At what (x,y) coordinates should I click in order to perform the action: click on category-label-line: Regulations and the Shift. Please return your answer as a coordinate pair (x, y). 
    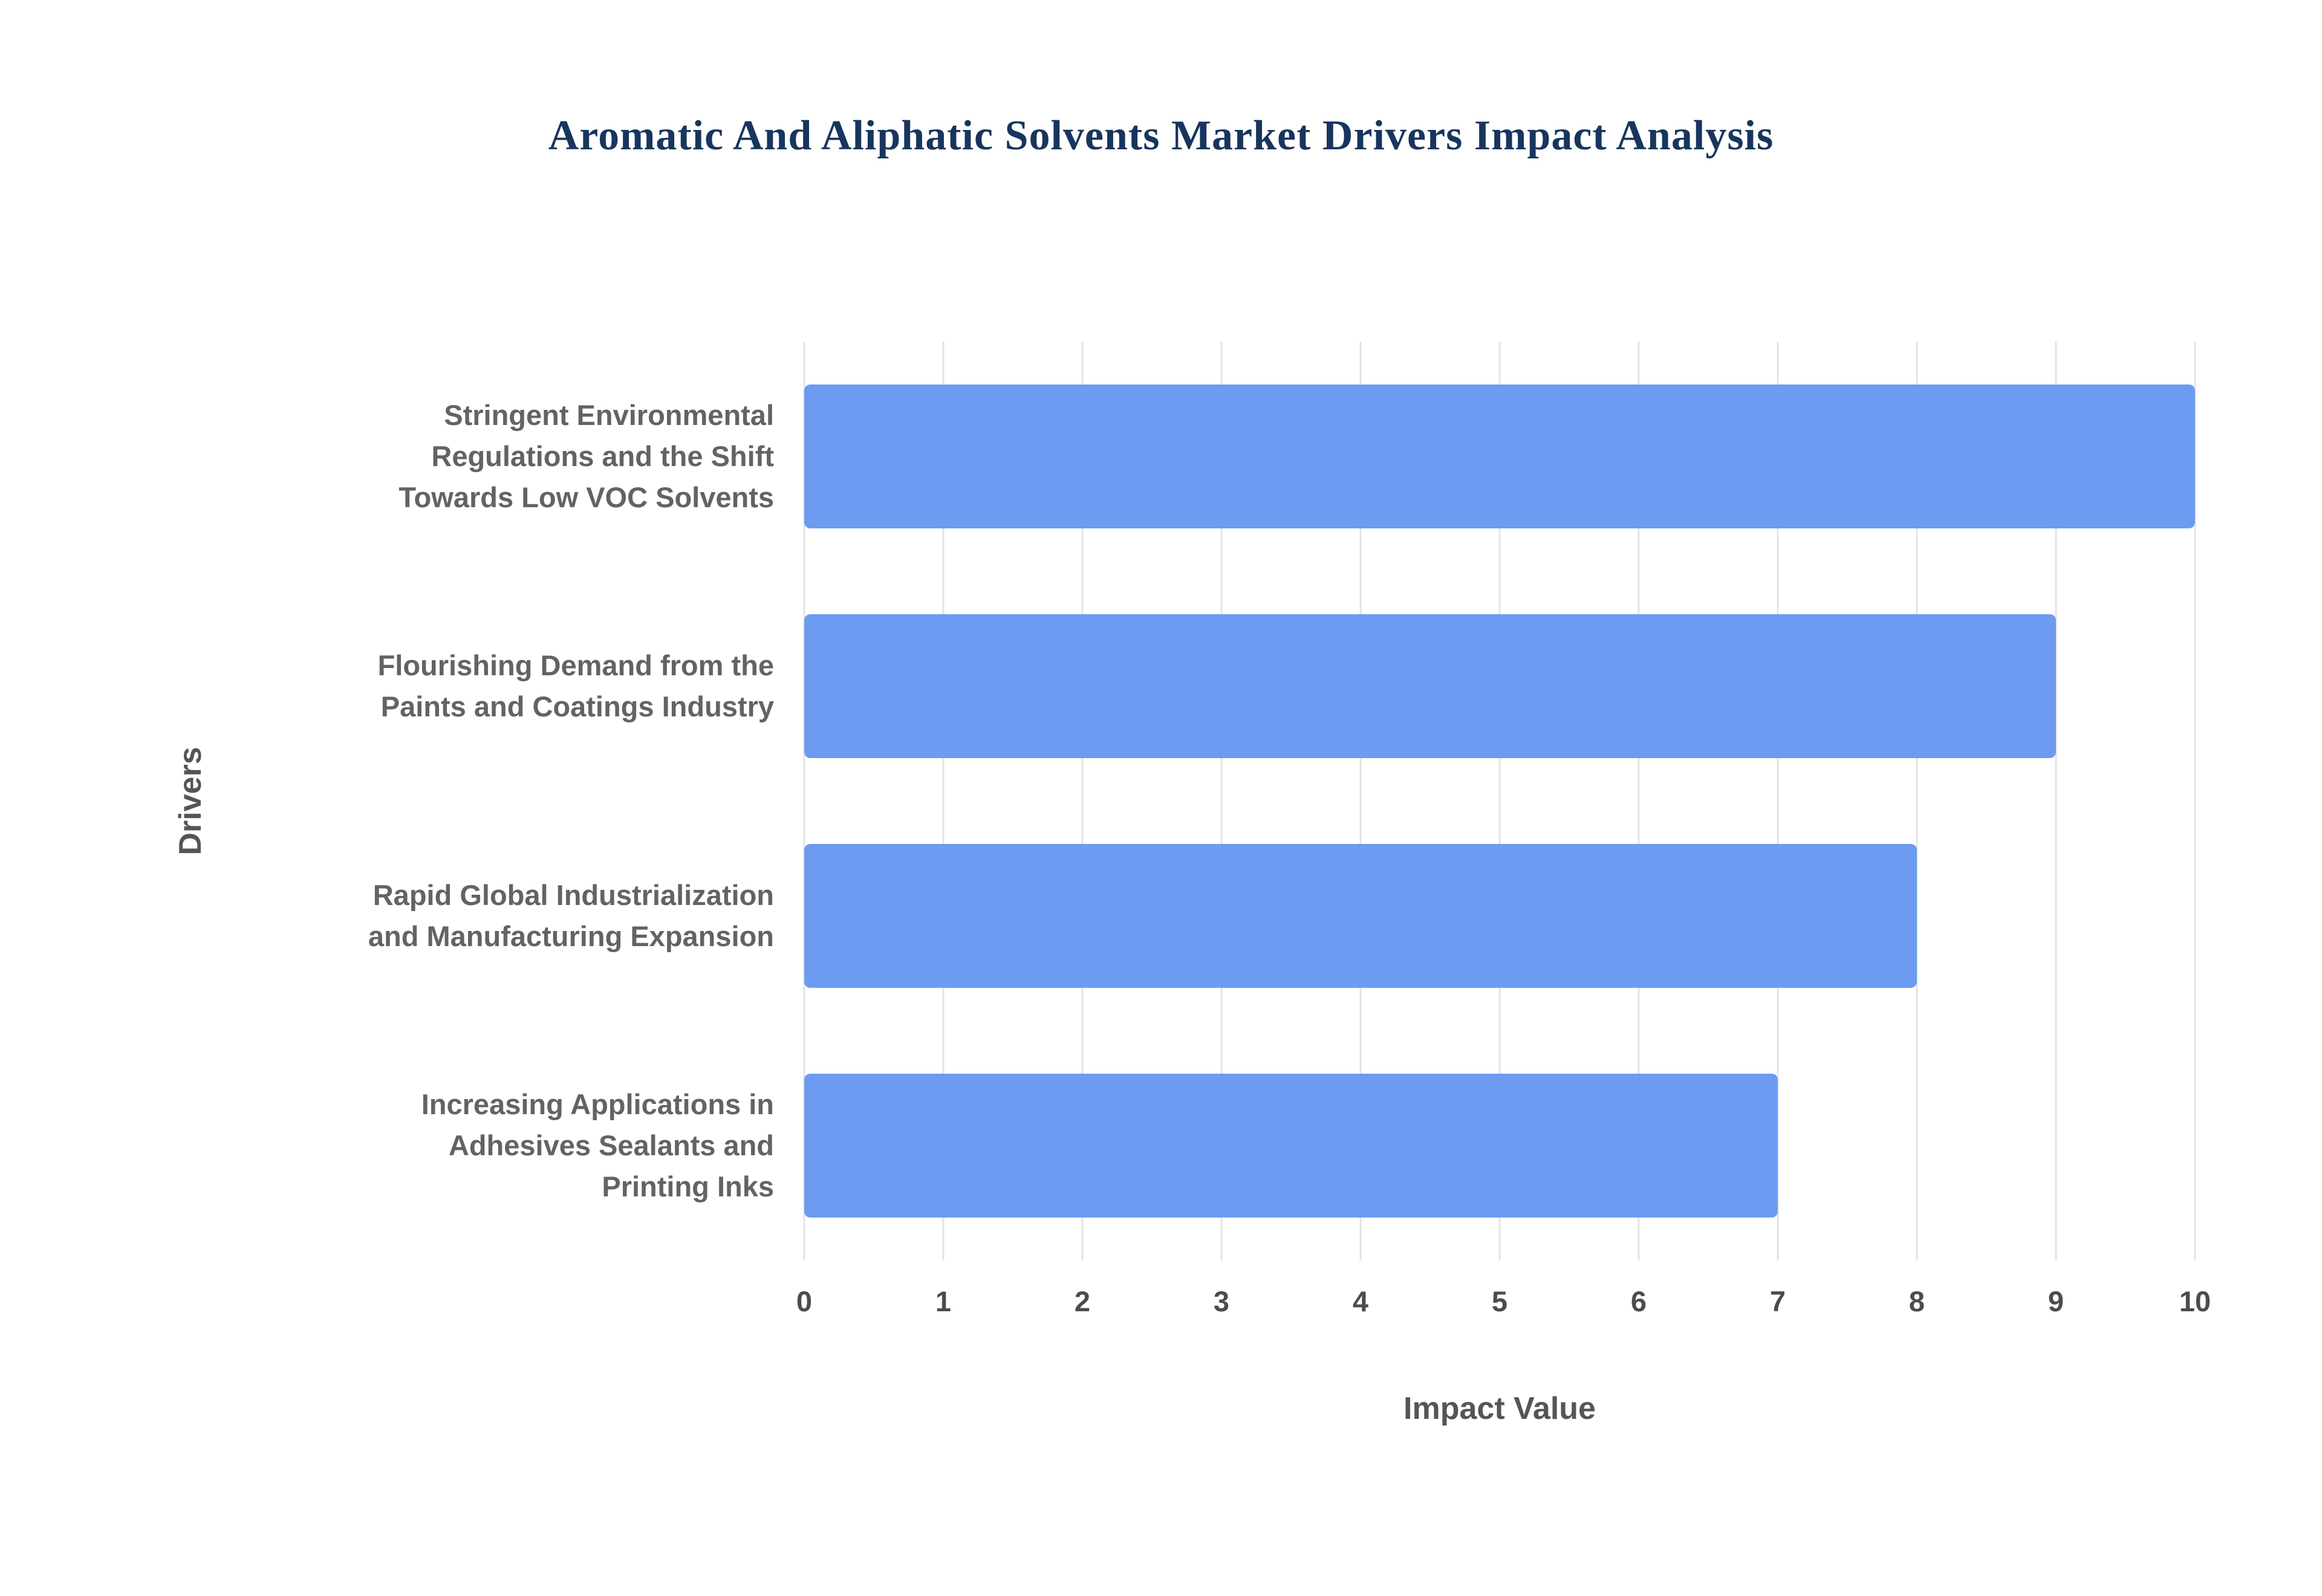
    Looking at the image, I should click on (602, 456).